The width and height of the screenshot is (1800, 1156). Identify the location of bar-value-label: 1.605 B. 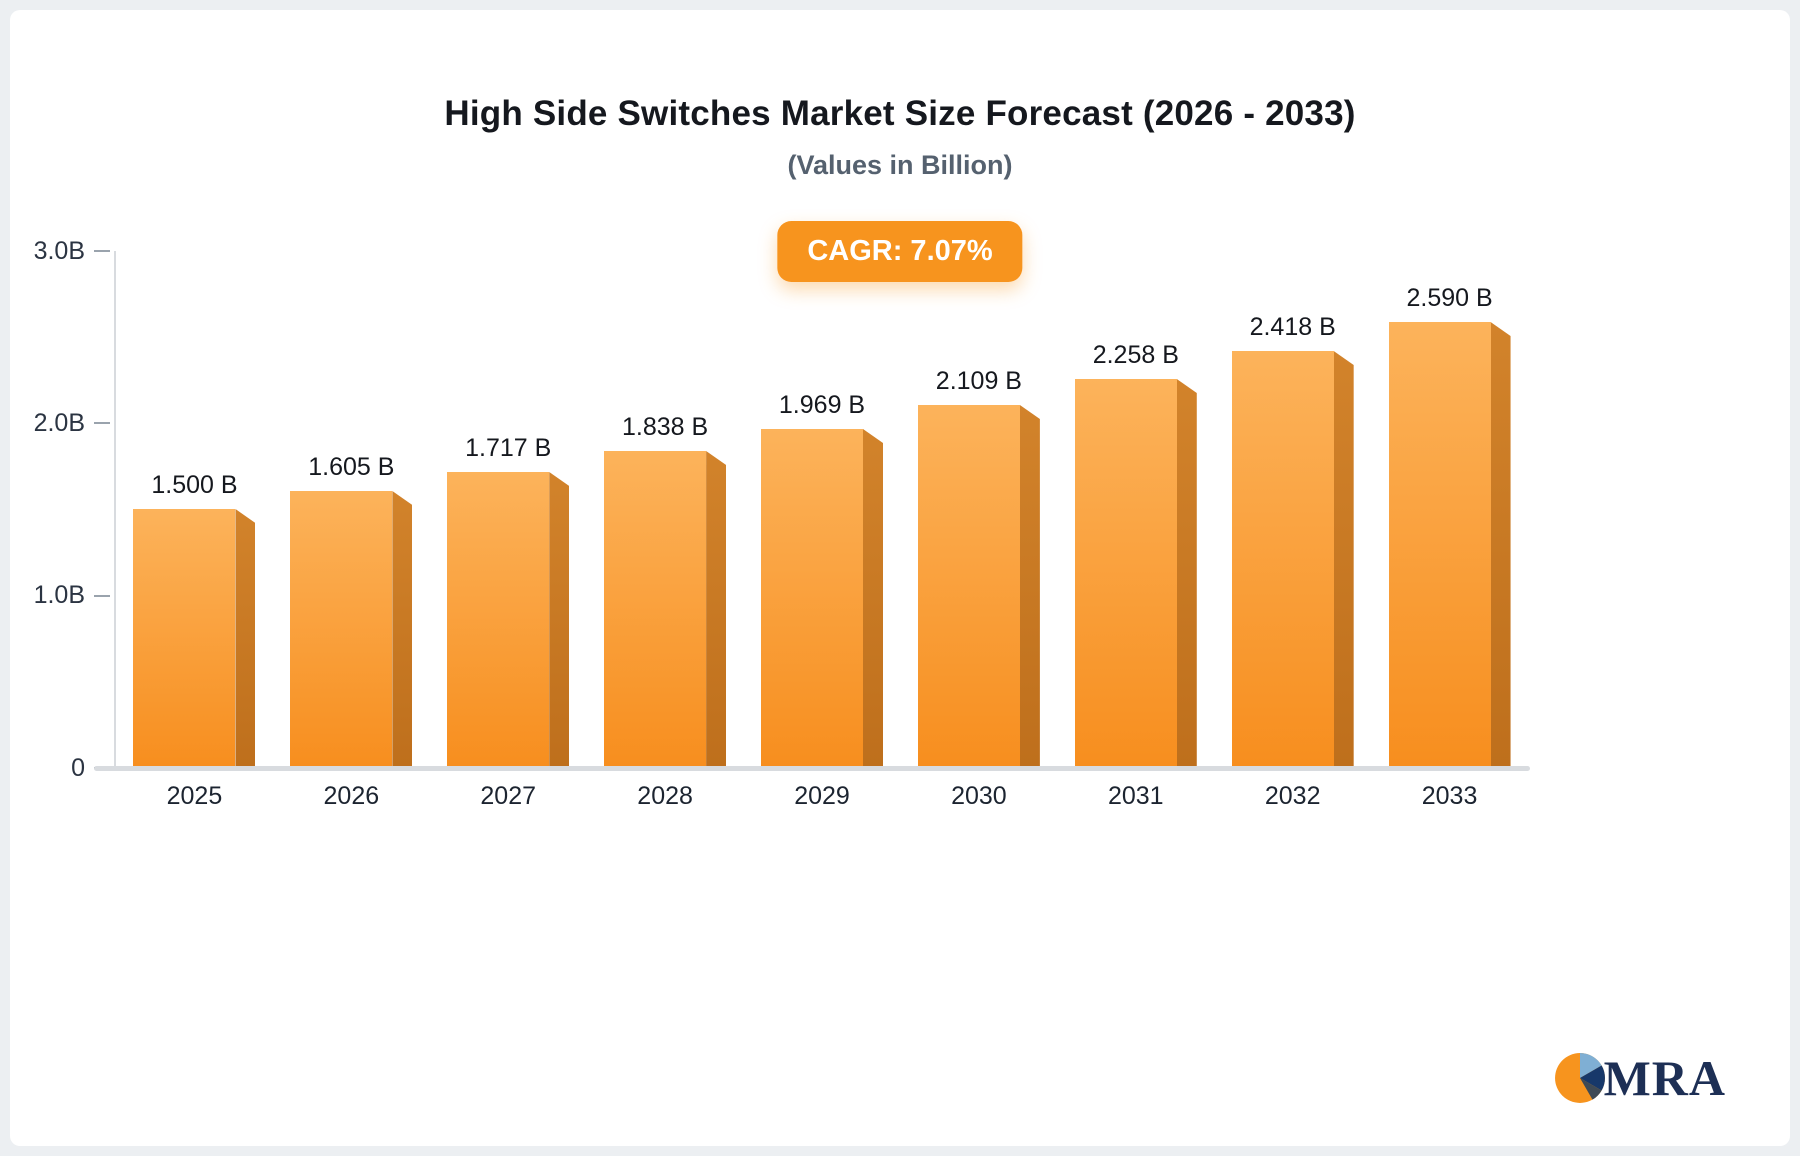
(351, 467).